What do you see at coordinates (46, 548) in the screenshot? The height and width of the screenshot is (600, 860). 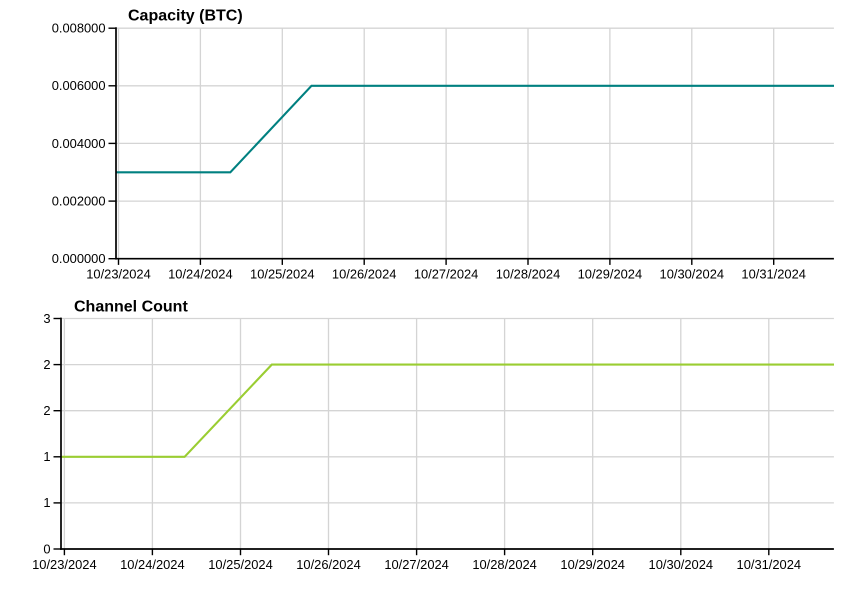 I see `svg-text: 0` at bounding box center [46, 548].